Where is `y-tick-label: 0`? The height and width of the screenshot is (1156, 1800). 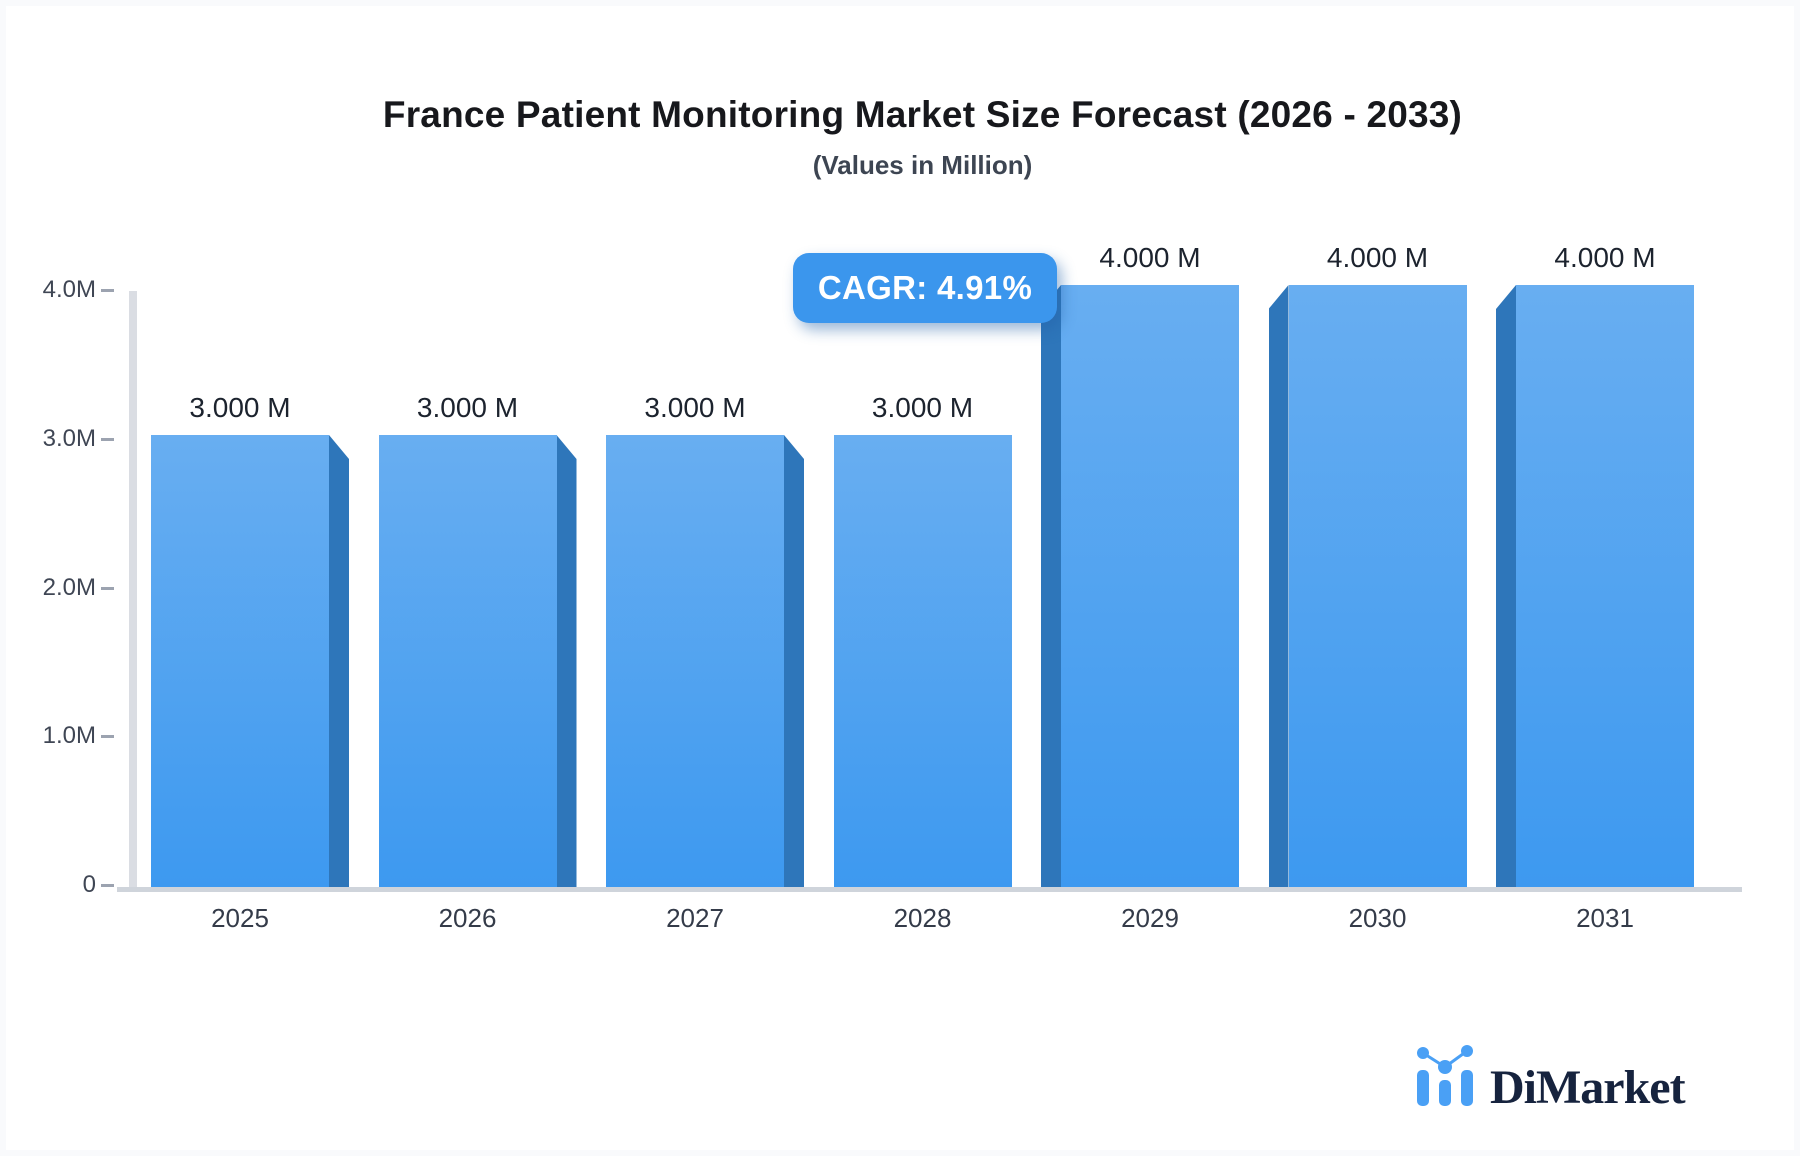
y-tick-label: 0 is located at coordinates (89, 884).